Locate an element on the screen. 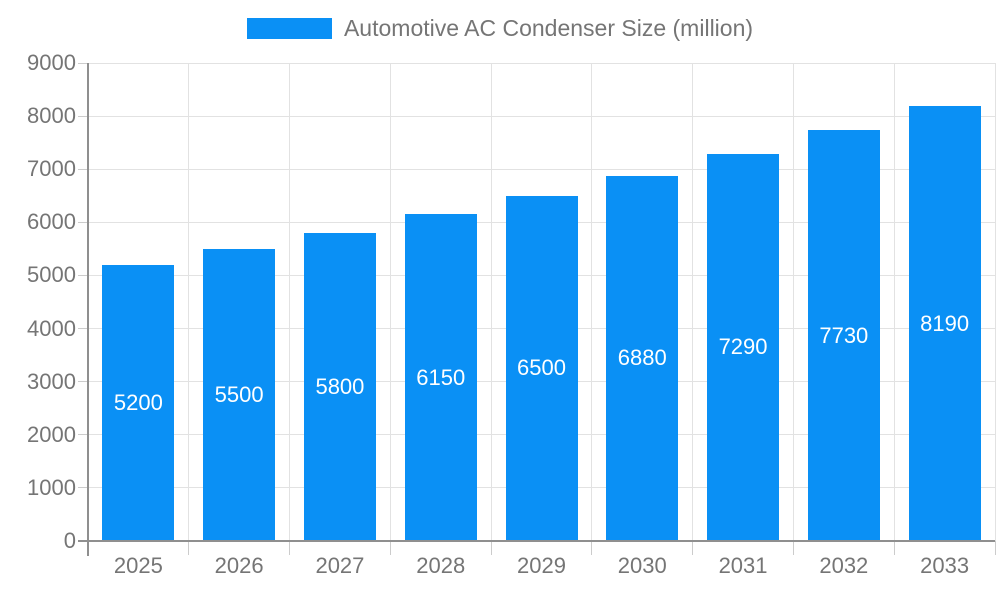 This screenshot has height=600, width=1000. bar-2026 is located at coordinates (239, 394).